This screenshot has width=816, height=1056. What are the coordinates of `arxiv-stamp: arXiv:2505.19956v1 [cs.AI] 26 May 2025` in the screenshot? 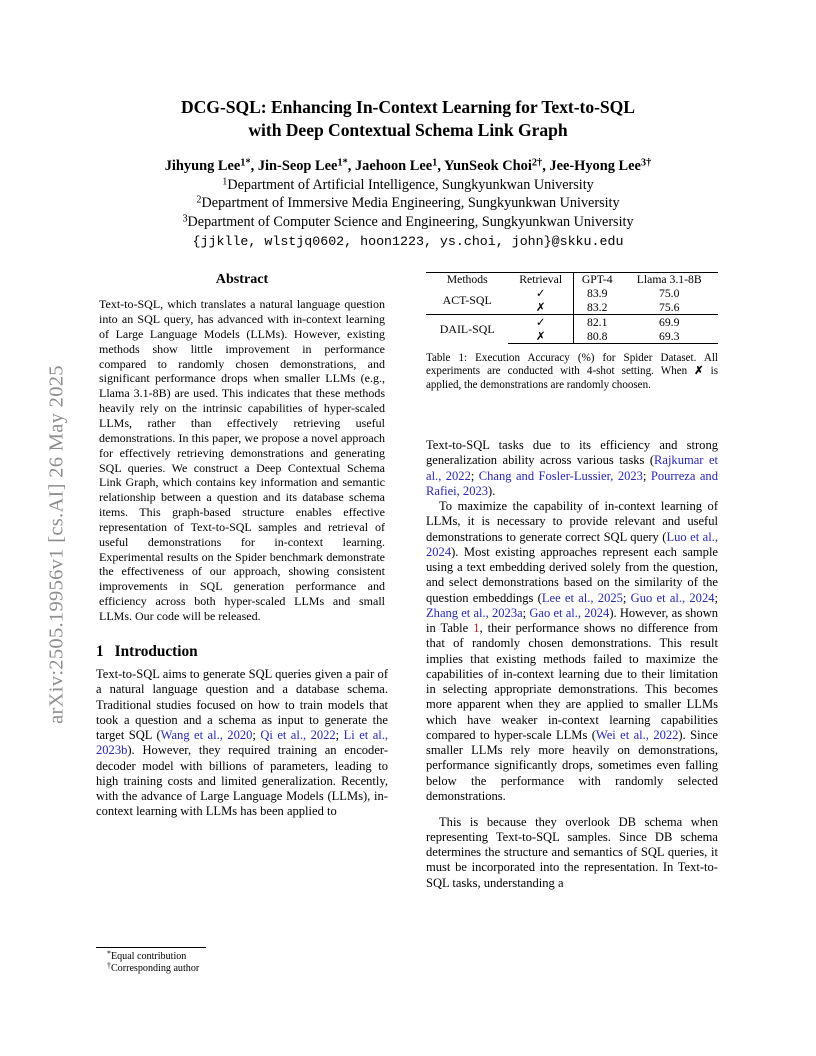 It's located at (56, 544).